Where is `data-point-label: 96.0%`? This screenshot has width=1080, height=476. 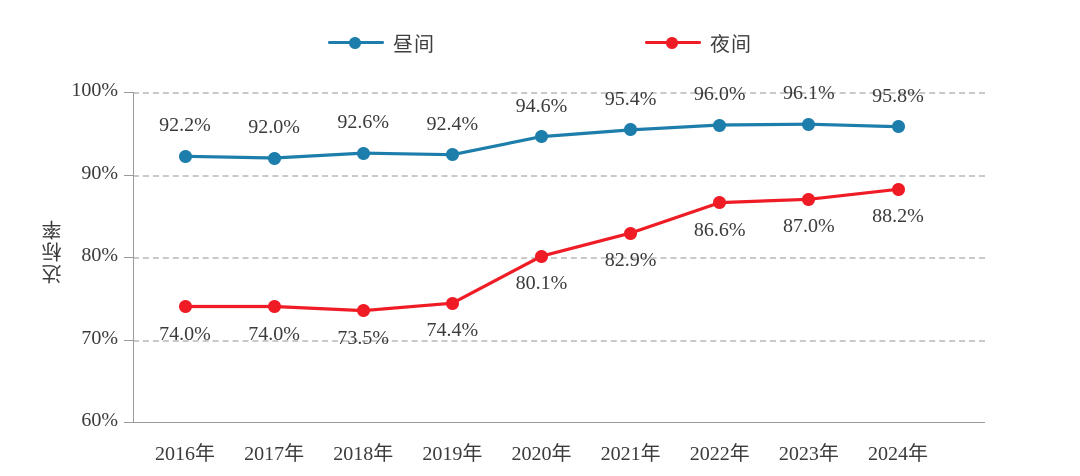
data-point-label: 96.0% is located at coordinates (719, 94).